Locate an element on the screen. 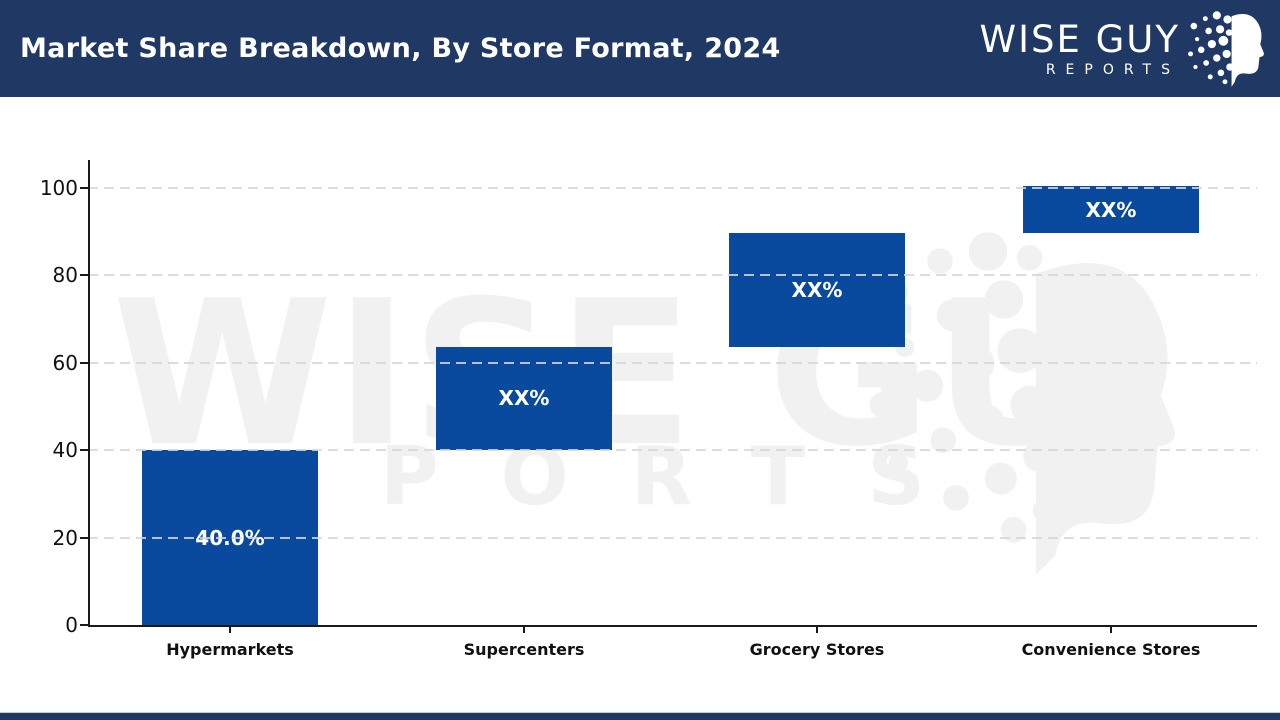 The image size is (1280, 720). logo-wordmark: WISE GUY is located at coordinates (1079, 40).